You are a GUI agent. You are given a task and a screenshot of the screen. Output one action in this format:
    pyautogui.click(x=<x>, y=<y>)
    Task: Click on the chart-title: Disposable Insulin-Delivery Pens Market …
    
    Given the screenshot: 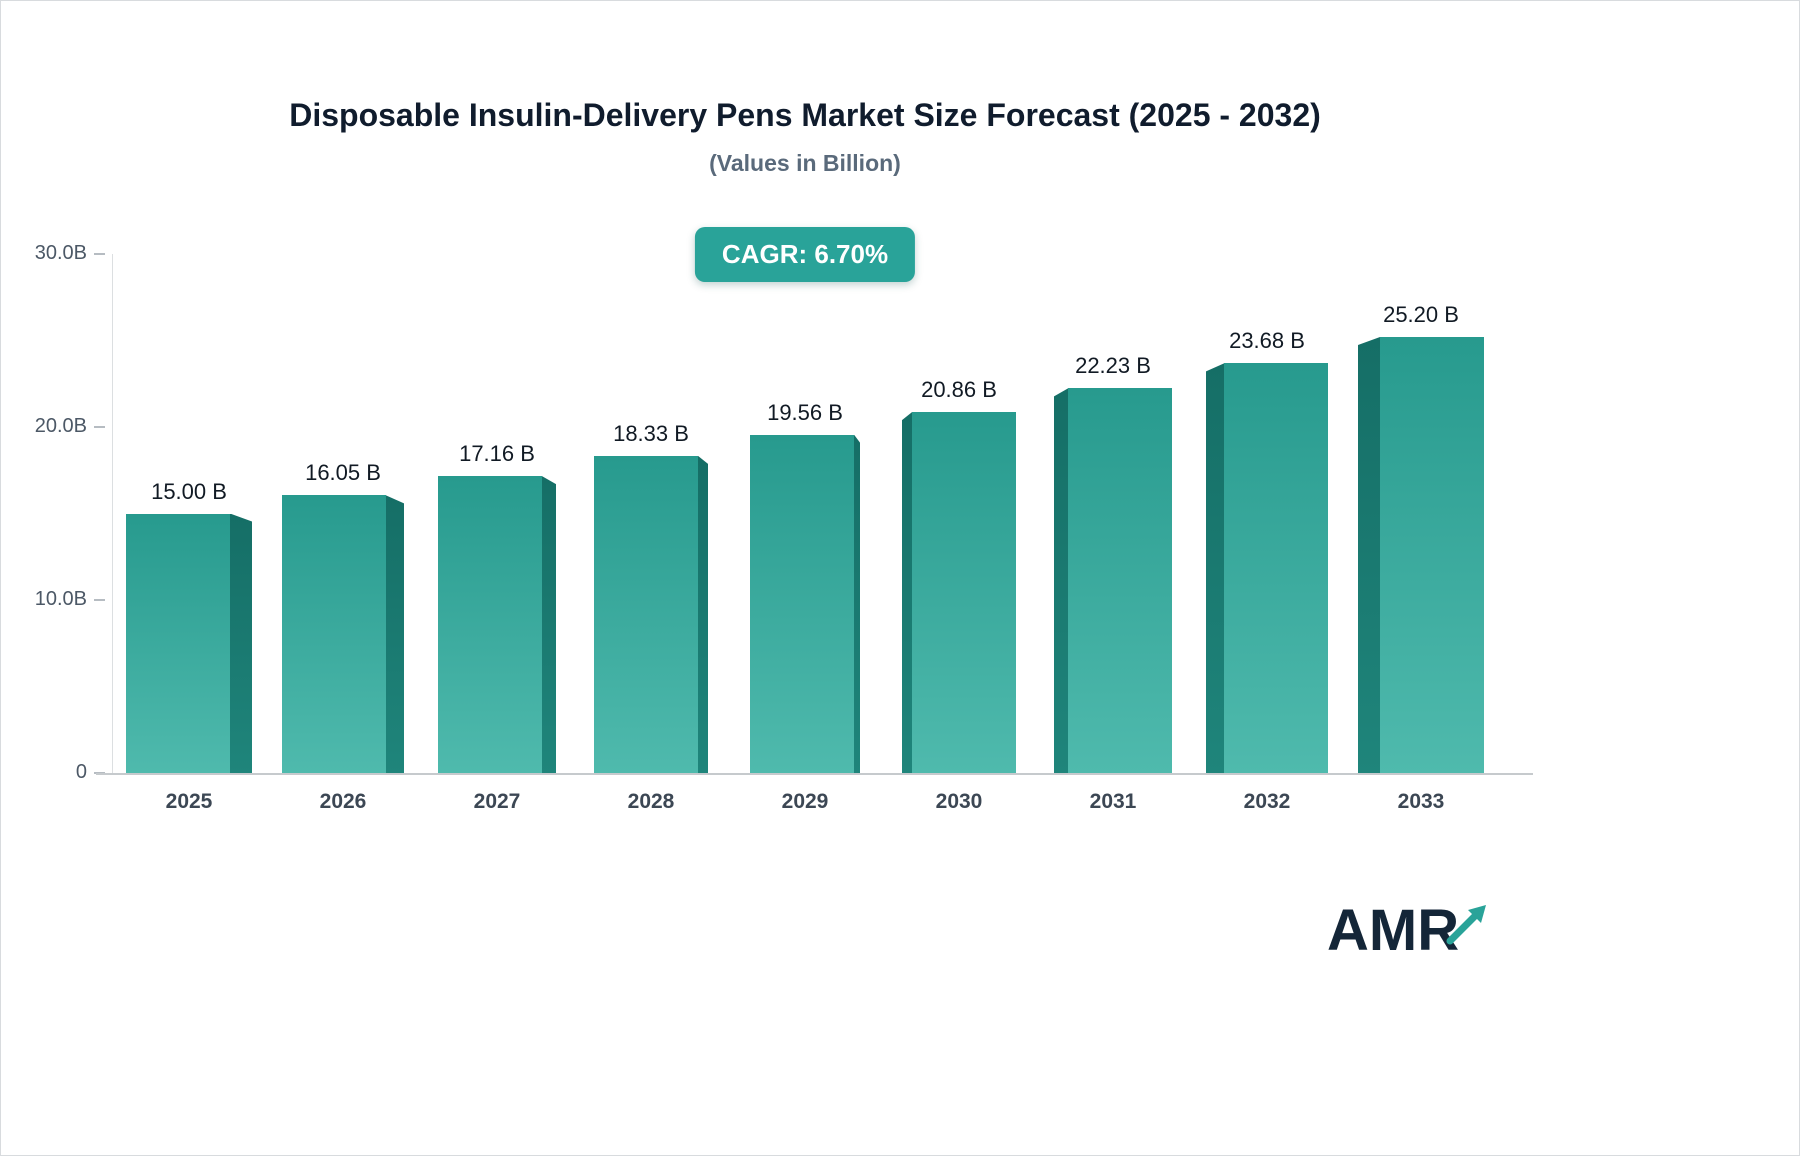 What is the action you would take?
    pyautogui.click(x=805, y=115)
    